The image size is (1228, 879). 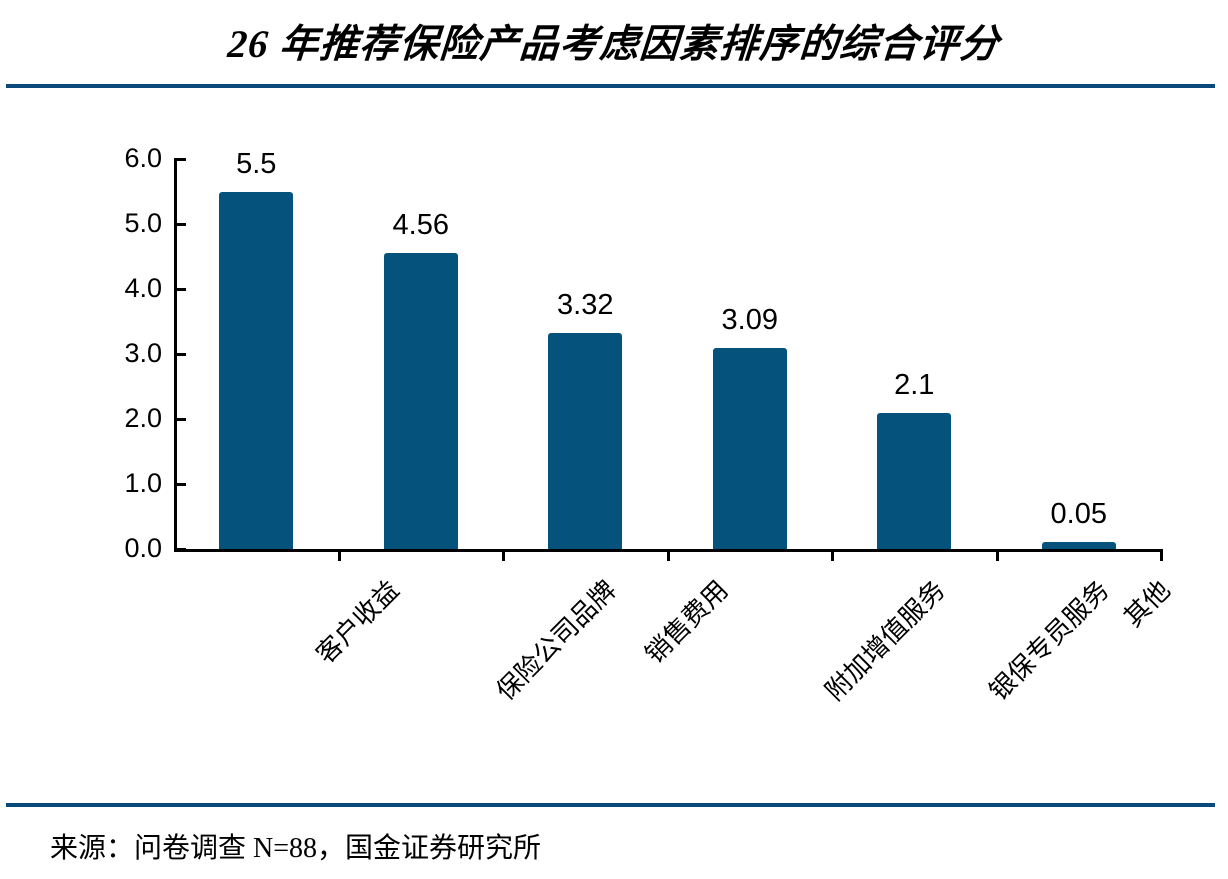 What do you see at coordinates (585, 305) in the screenshot?
I see `bar-value-label: 3.32` at bounding box center [585, 305].